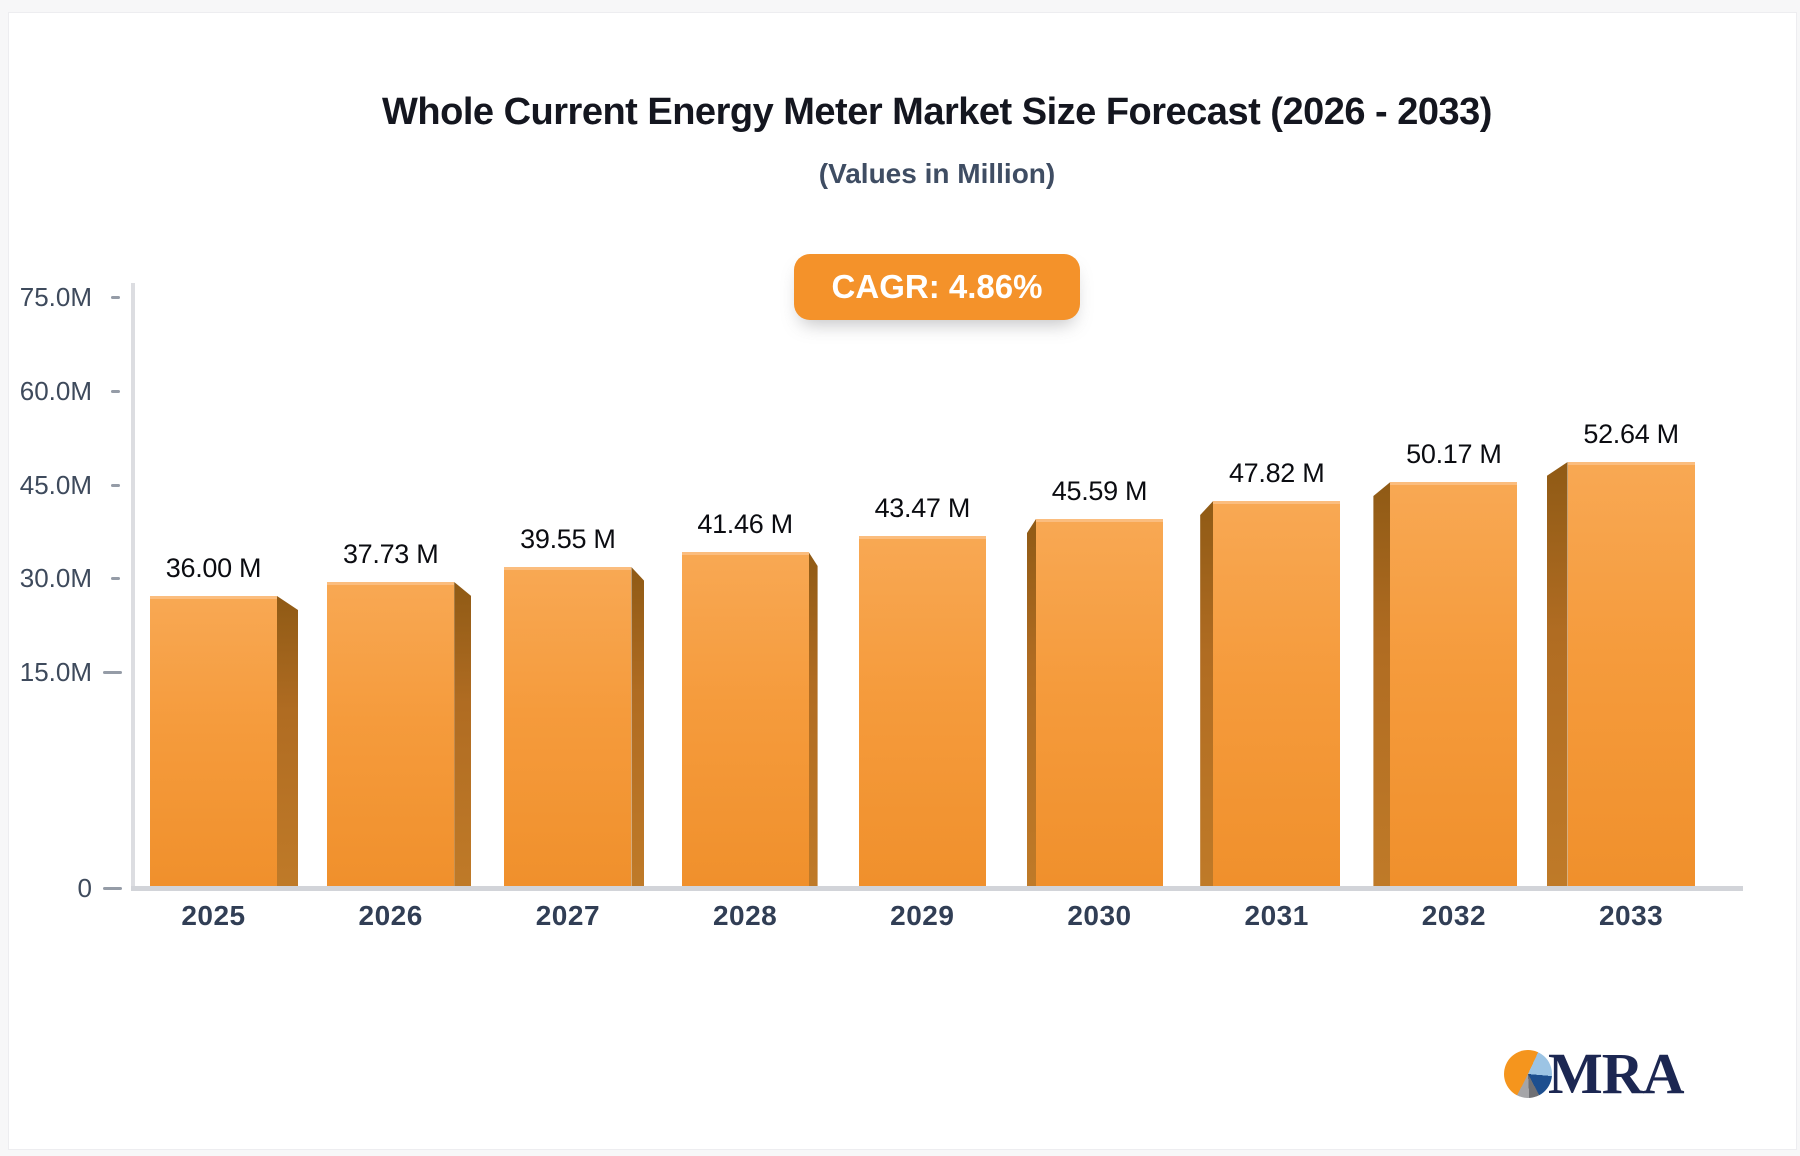 Image resolution: width=1800 pixels, height=1156 pixels. What do you see at coordinates (55, 297) in the screenshot?
I see `y-axis-label: 75.0M` at bounding box center [55, 297].